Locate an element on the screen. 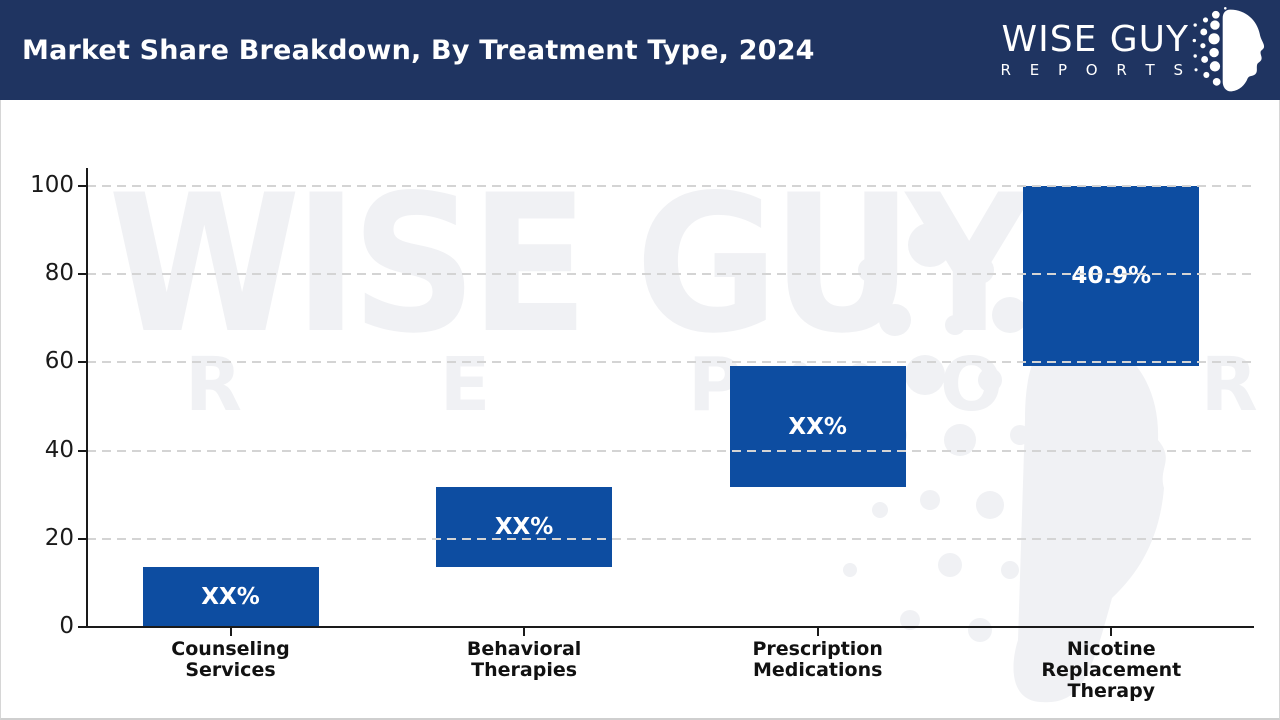 The width and height of the screenshot is (1280, 720). x-axis-line is located at coordinates (670, 627).